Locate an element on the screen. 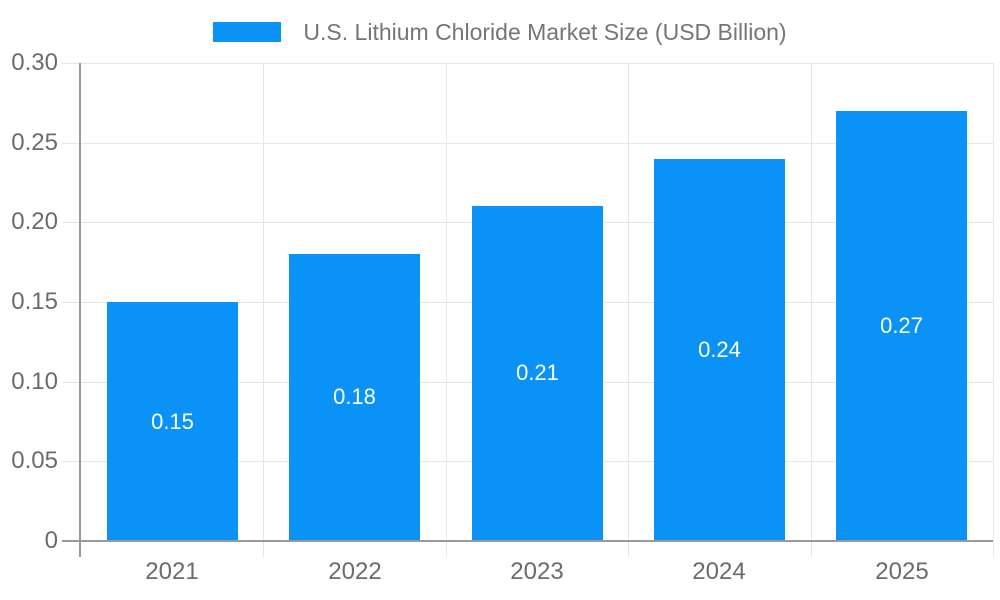 The height and width of the screenshot is (600, 1000). bar-2021: 0.15 is located at coordinates (172, 421).